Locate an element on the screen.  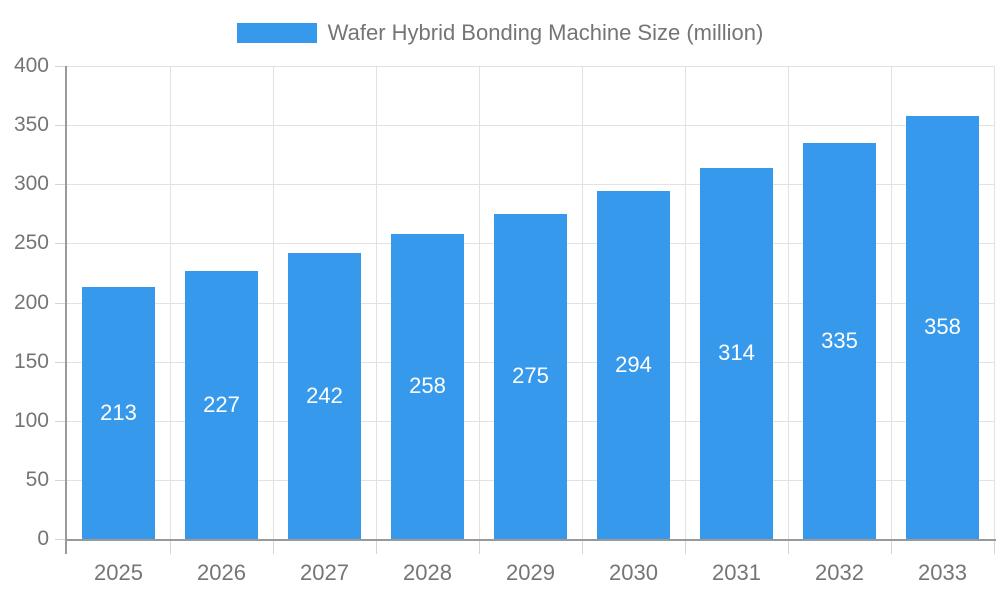
x-axis-label: 2029 is located at coordinates (530, 572).